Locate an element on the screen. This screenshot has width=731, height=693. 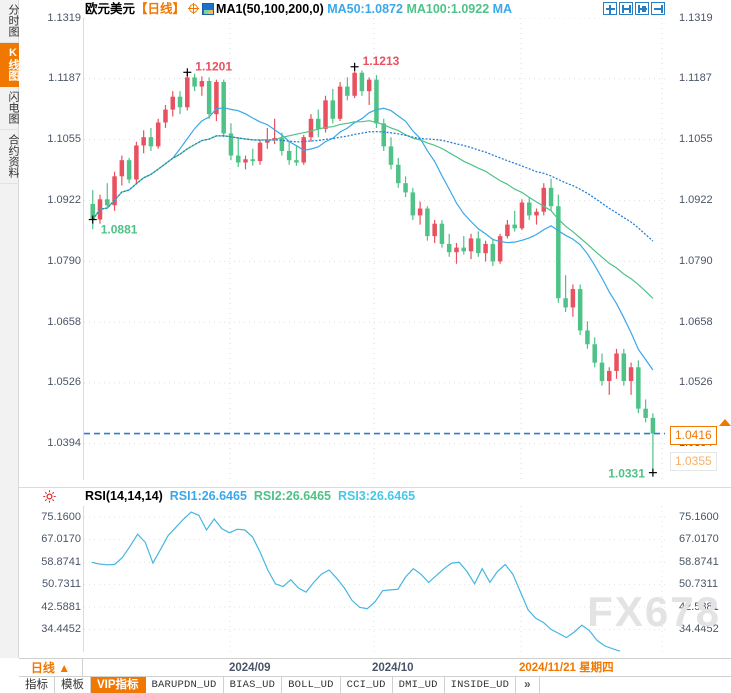
svg-text: 1.0331 is located at coordinates (626, 473).